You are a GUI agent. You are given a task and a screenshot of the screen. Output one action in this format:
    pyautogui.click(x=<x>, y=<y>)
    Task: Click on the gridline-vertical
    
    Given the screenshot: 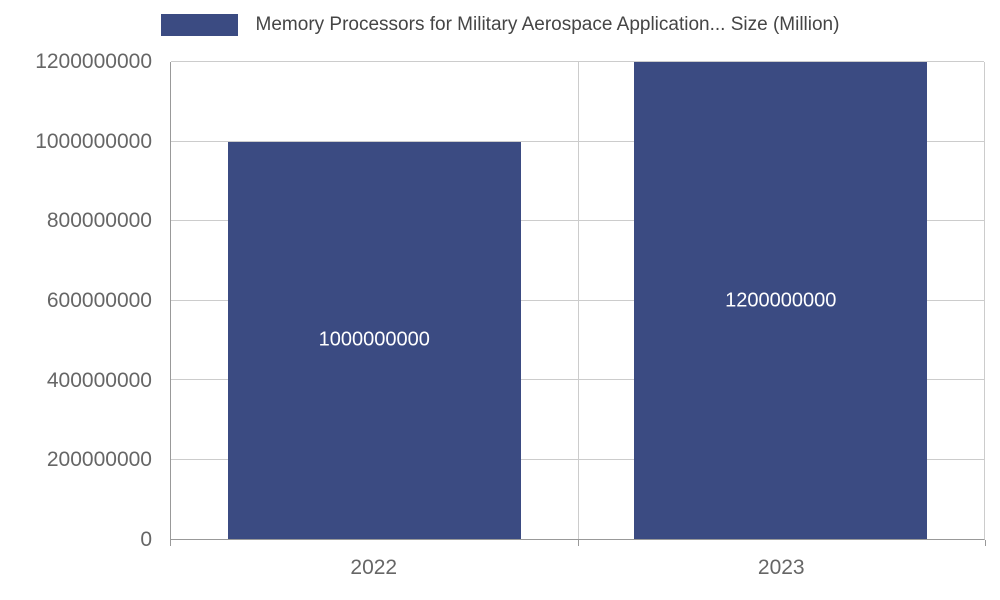 What is the action you would take?
    pyautogui.click(x=578, y=300)
    